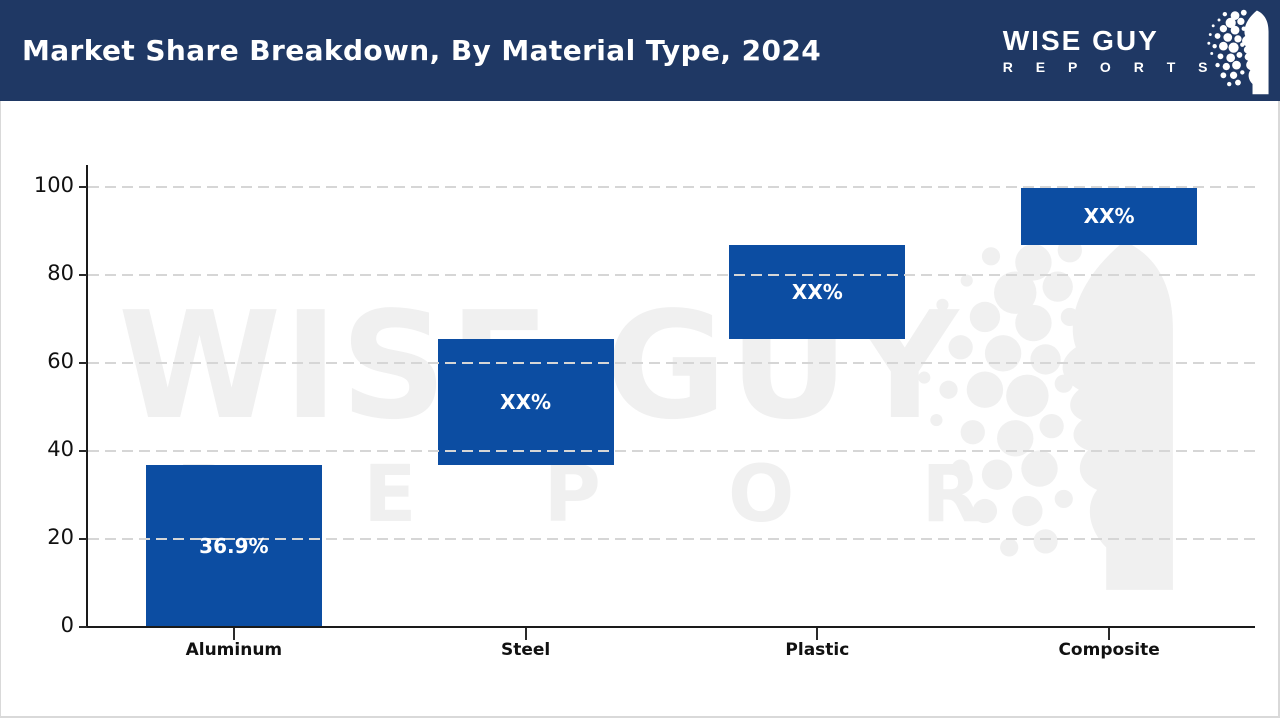 This screenshot has width=1280, height=720. I want to click on bar-steel, so click(525, 401).